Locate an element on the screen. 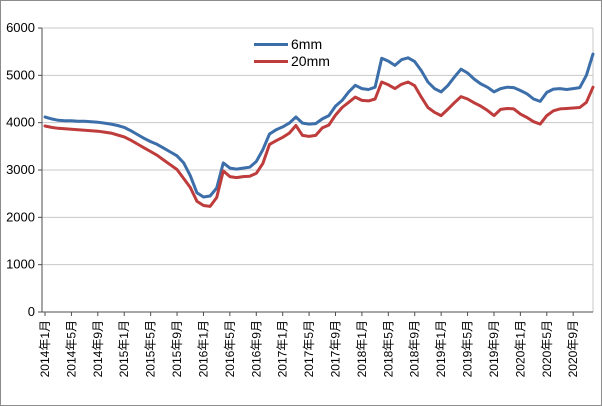  x-axis-label: 2019年9月 is located at coordinates (494, 348).